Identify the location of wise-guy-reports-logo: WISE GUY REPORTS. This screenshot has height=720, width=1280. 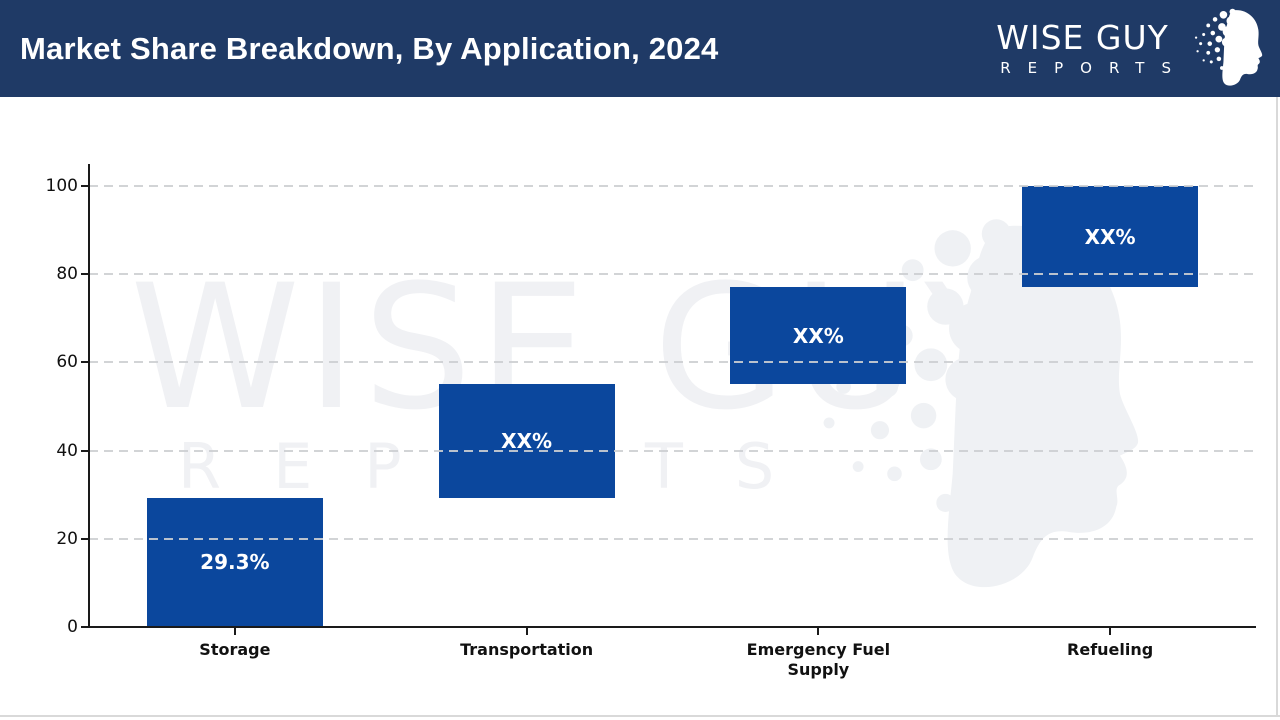
(1131, 49).